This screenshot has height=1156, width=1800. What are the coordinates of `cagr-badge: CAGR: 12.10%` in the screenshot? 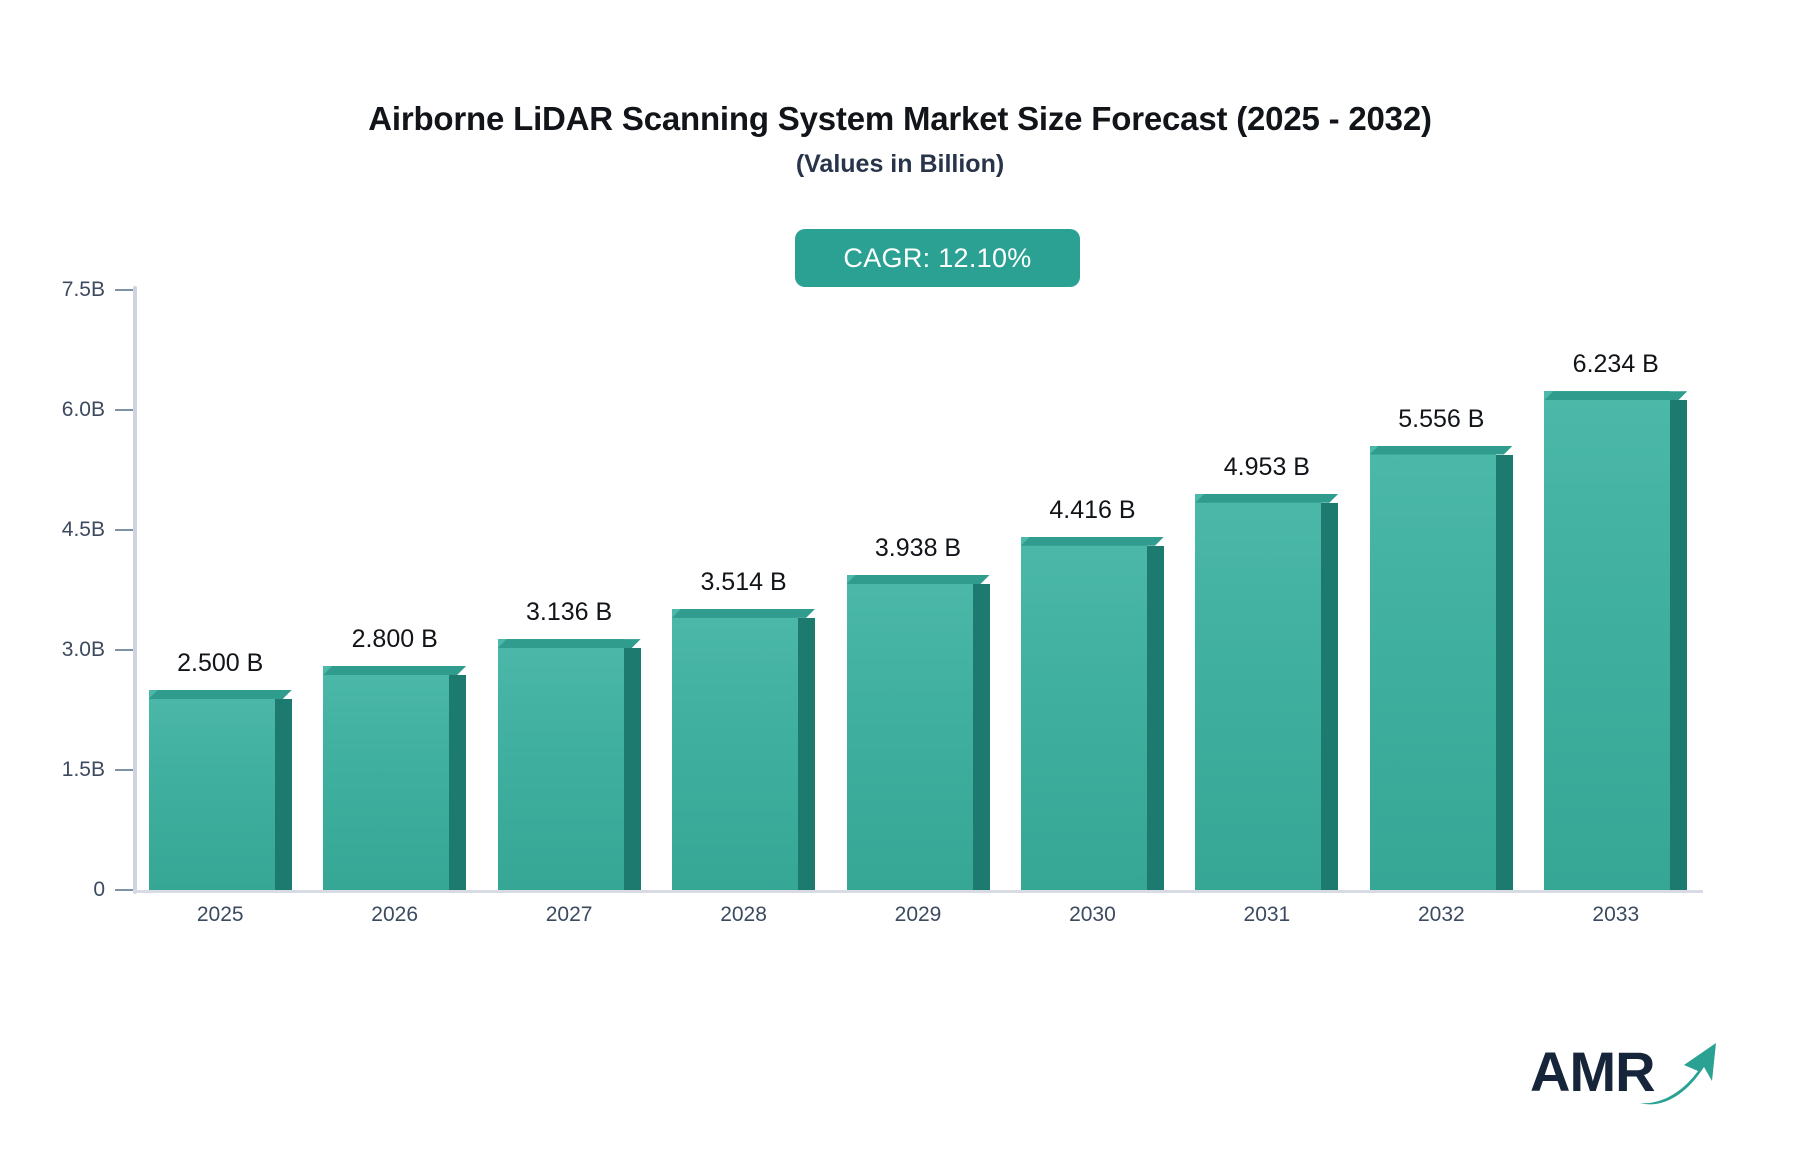 It's located at (937, 258).